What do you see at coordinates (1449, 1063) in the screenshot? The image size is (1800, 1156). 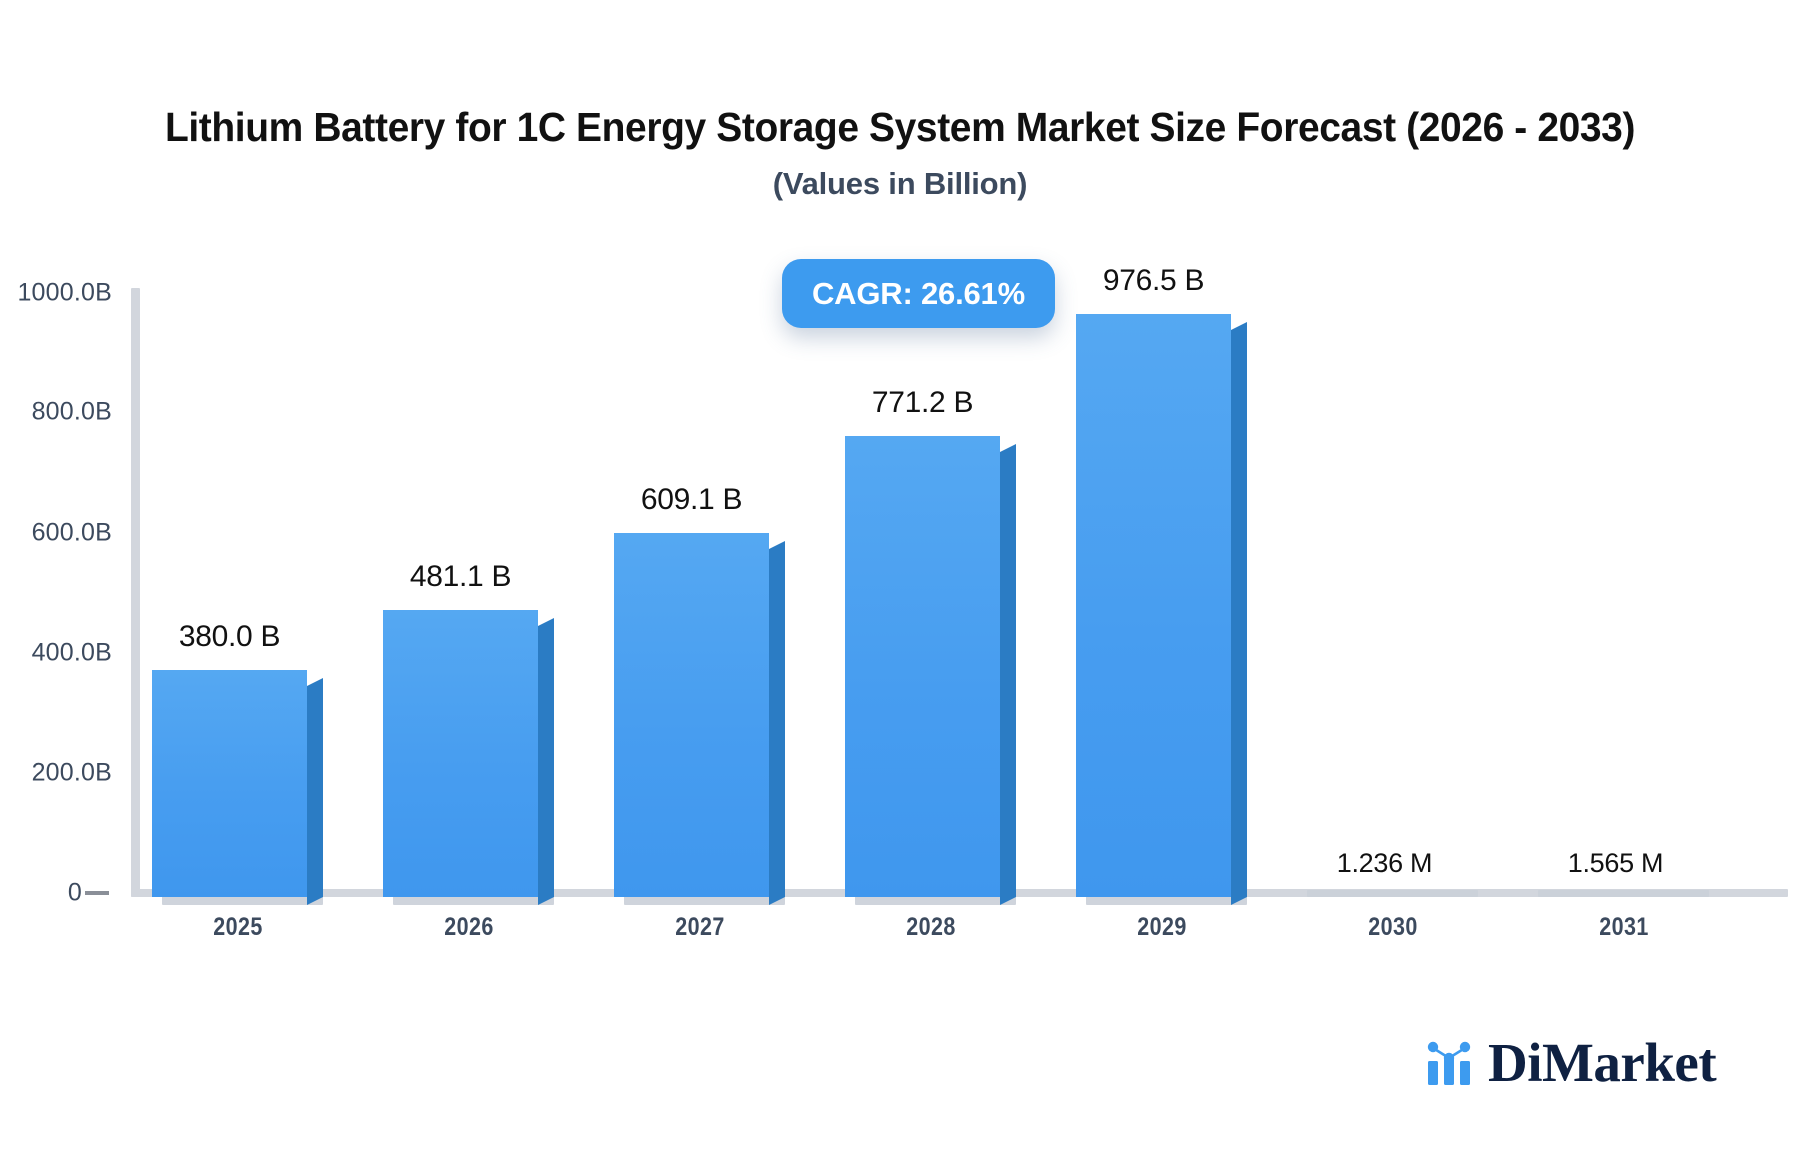 I see `bar-chart-icon` at bounding box center [1449, 1063].